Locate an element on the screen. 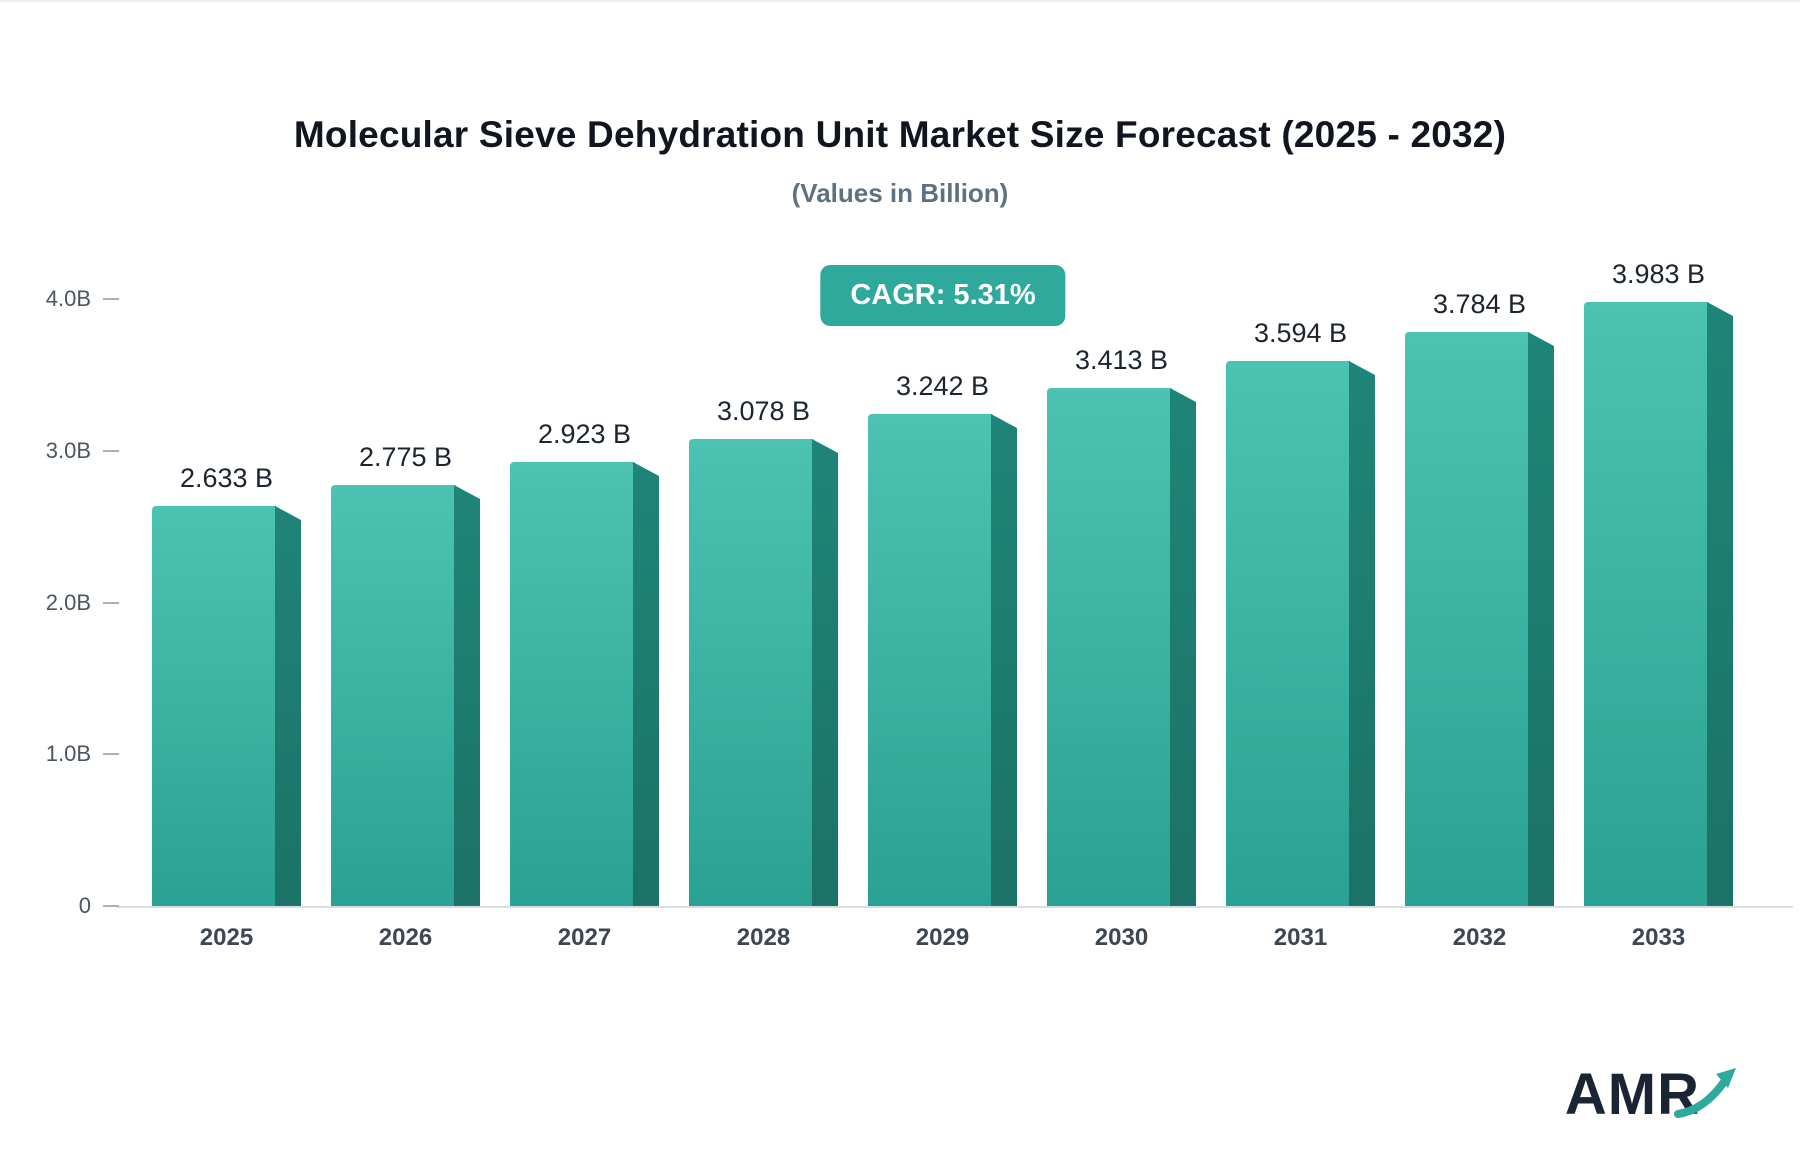 This screenshot has height=1156, width=1800. cagr-badge: CAGR: 5.31% is located at coordinates (943, 295).